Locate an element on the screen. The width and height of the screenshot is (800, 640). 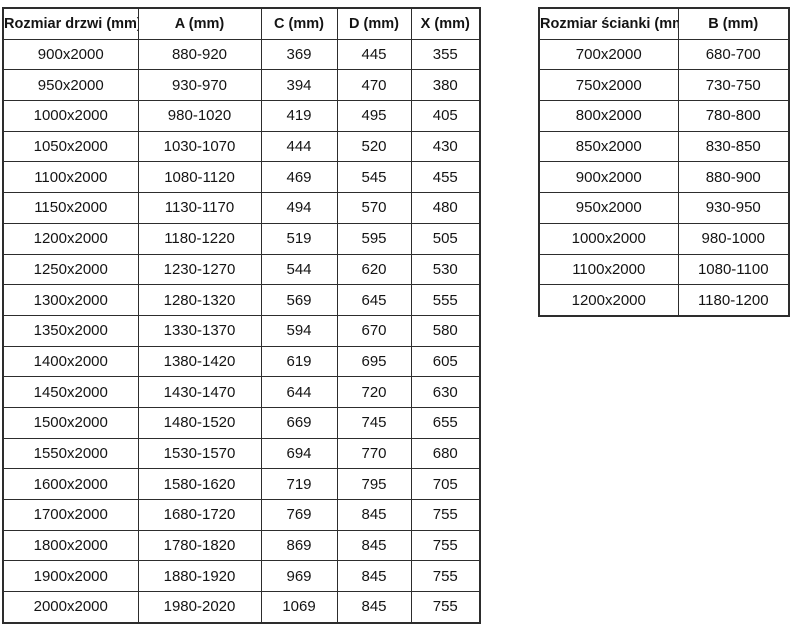
table-cell: 444 is located at coordinates (299, 146).